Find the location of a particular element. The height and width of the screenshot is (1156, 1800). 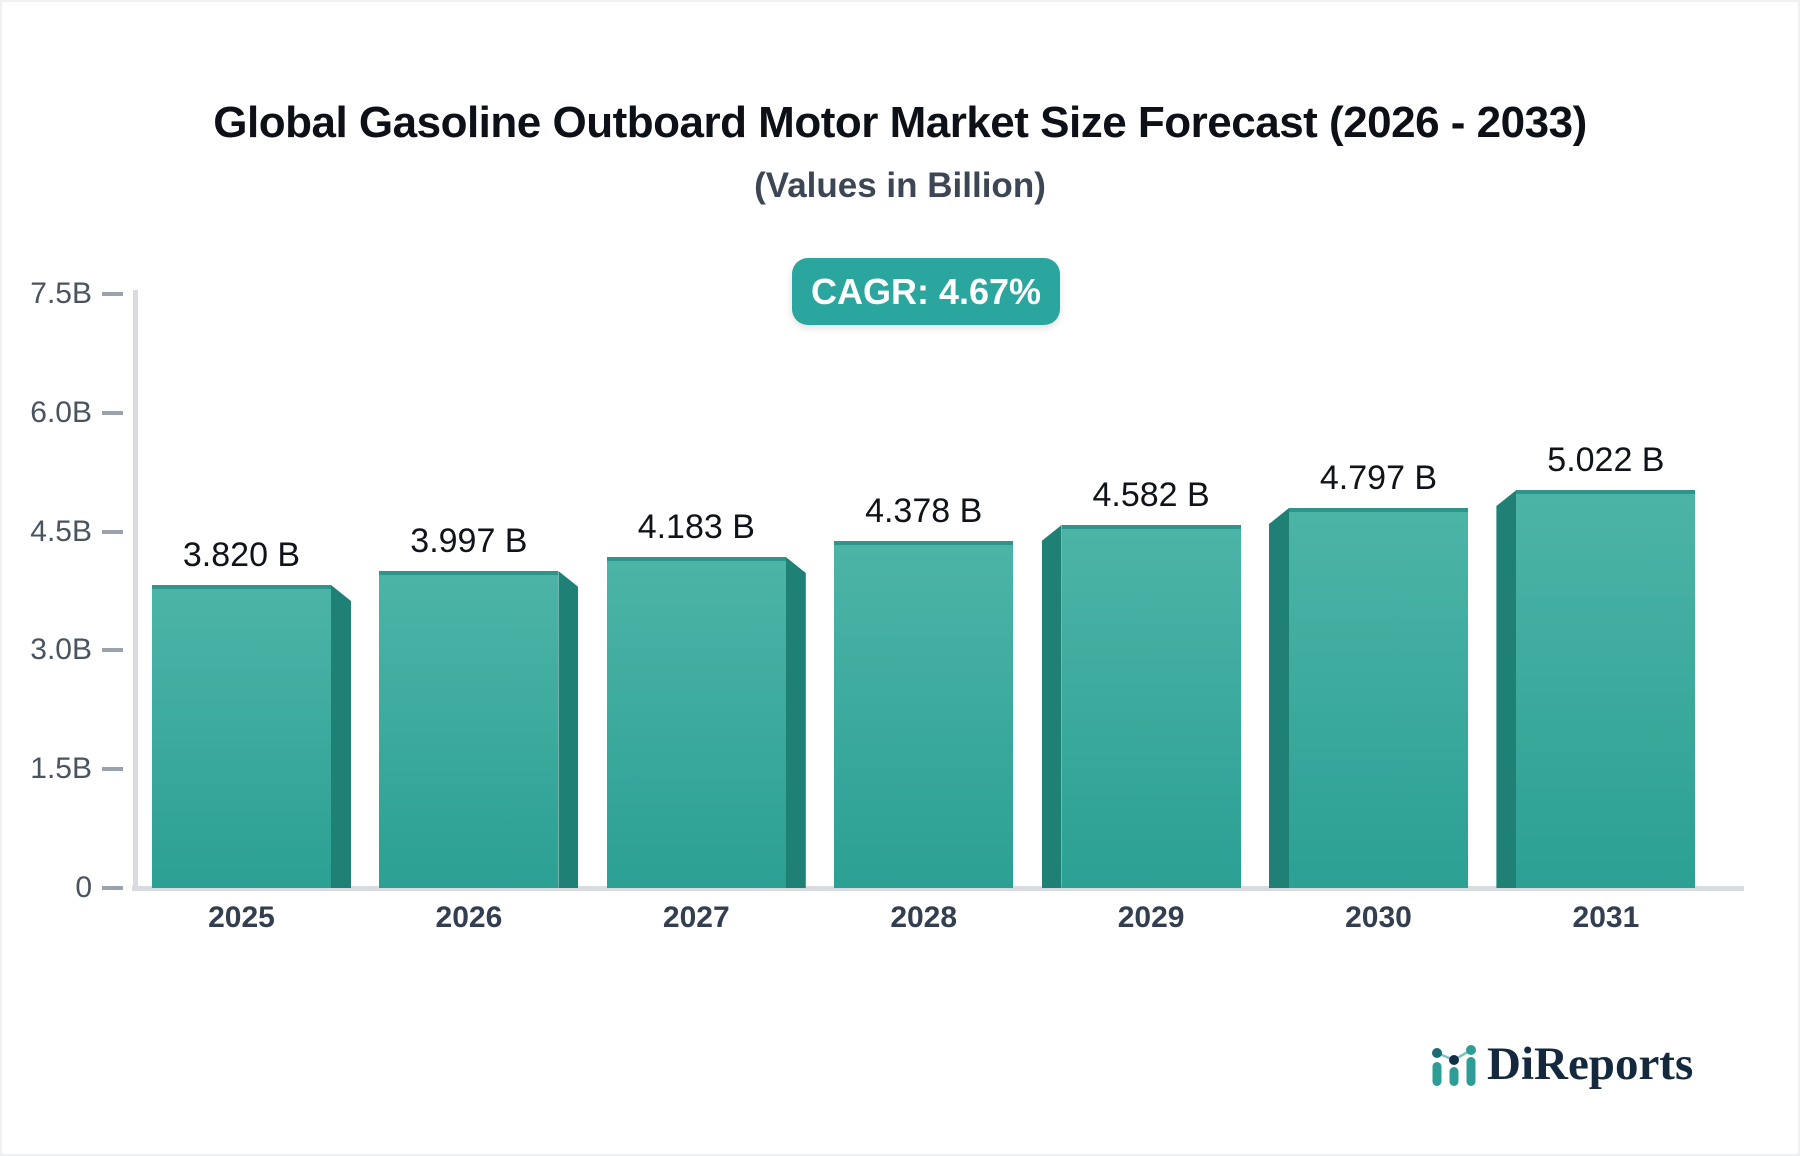

bar-value-label: 4.582 B is located at coordinates (1151, 495).